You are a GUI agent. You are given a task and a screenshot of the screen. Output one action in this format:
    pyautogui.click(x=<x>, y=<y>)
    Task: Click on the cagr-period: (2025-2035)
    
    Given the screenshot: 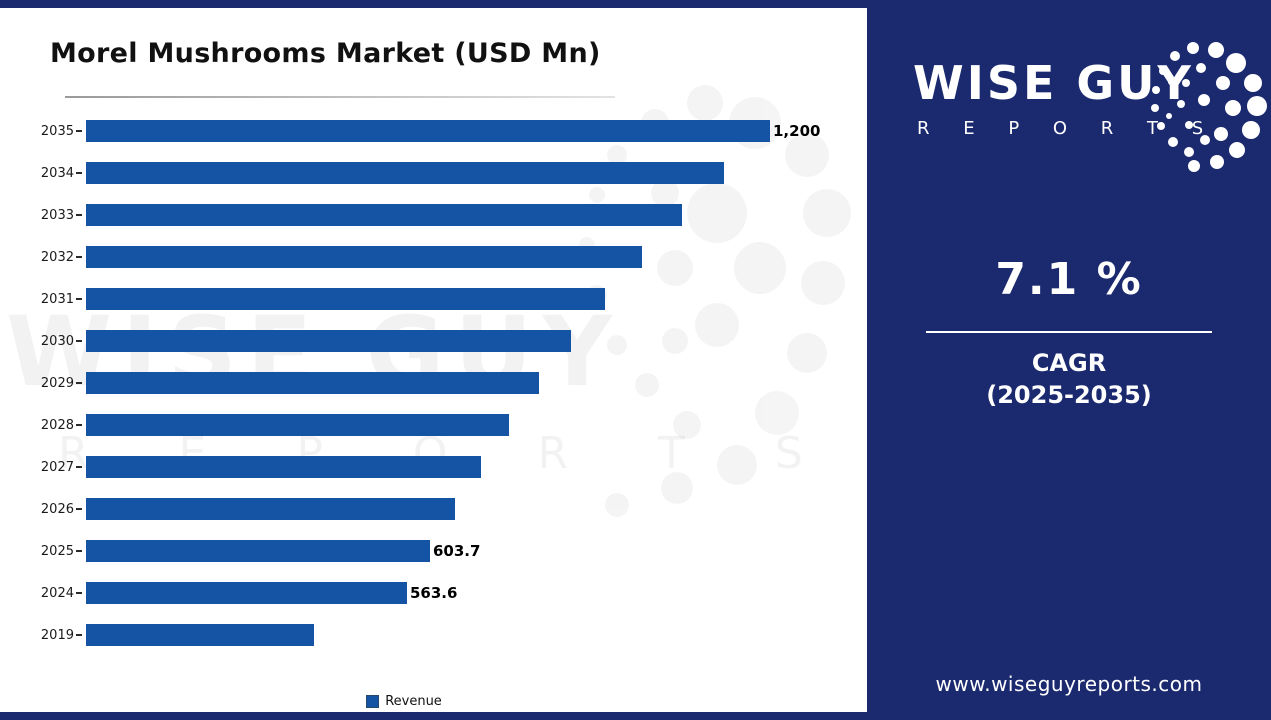 What is the action you would take?
    pyautogui.click(x=1069, y=395)
    